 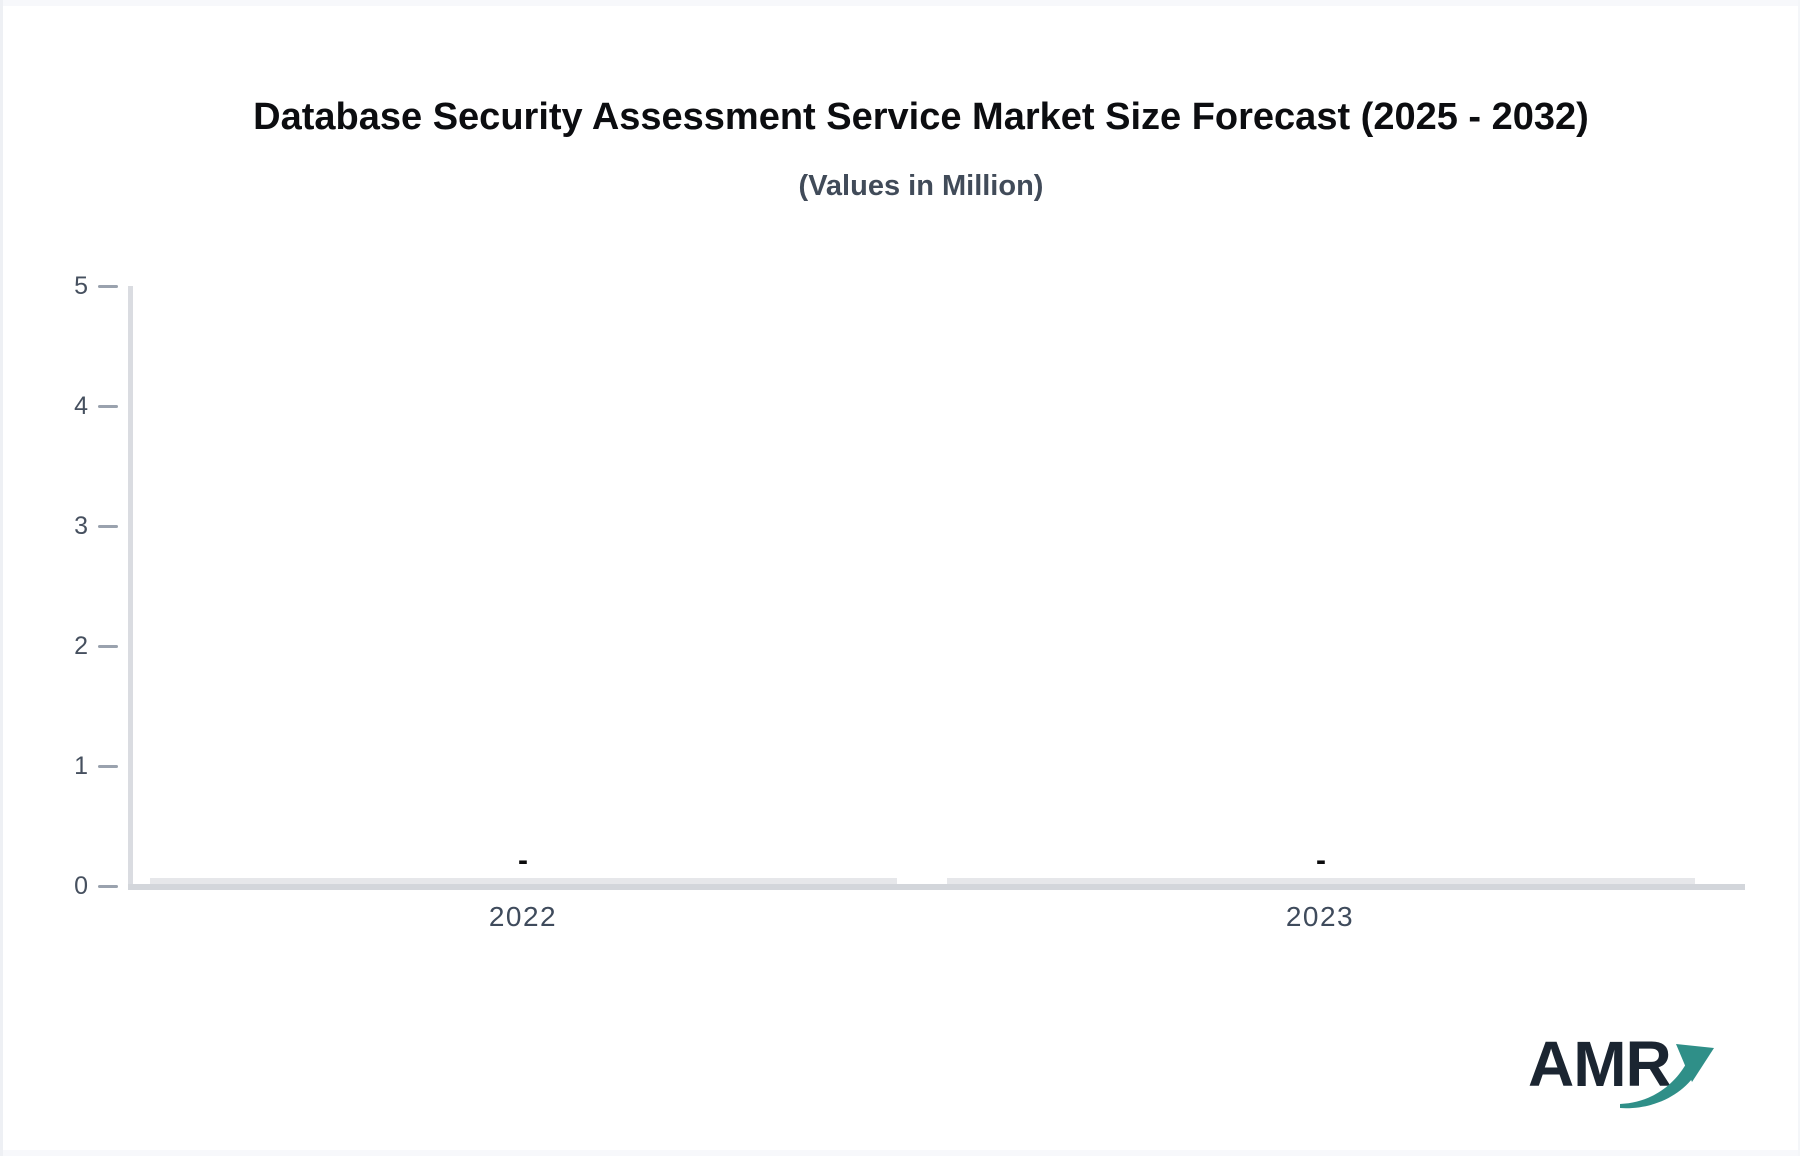 I want to click on y-axis-tick-label: 2, so click(x=81, y=646).